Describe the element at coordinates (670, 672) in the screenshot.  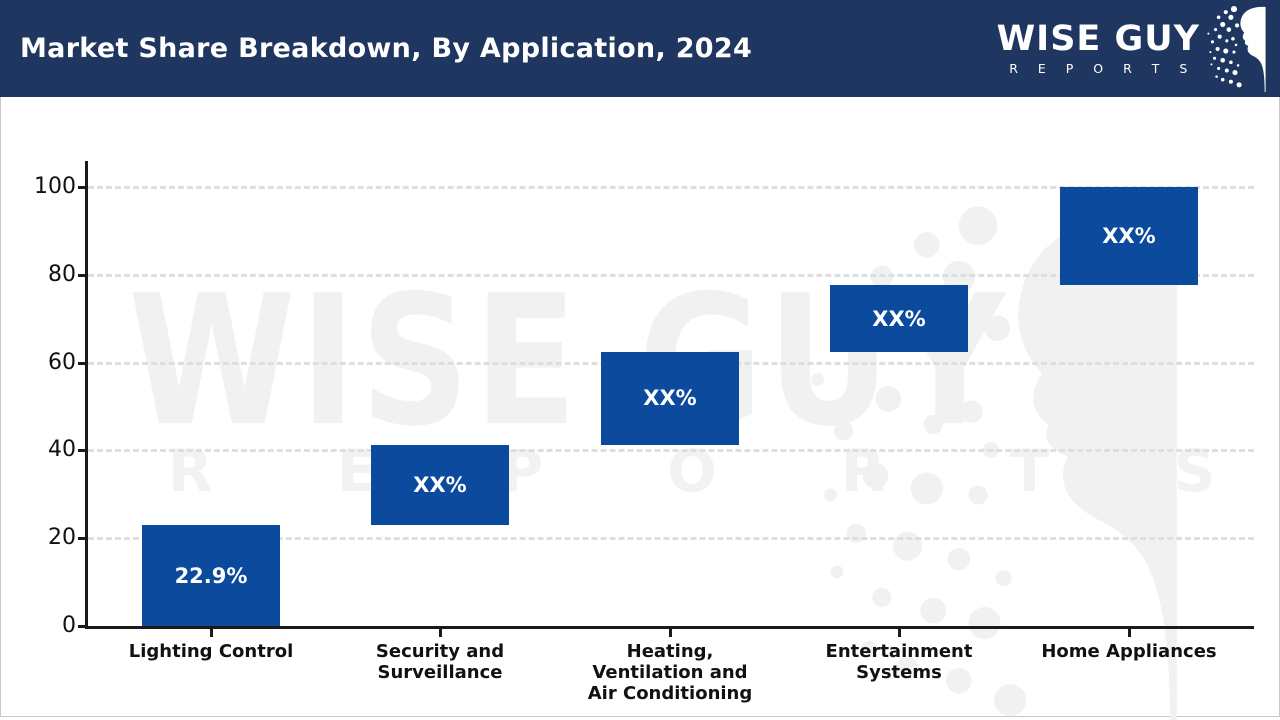
I see `x-category-label-2: Heating, Ventilation and Air Conditioning` at that location.